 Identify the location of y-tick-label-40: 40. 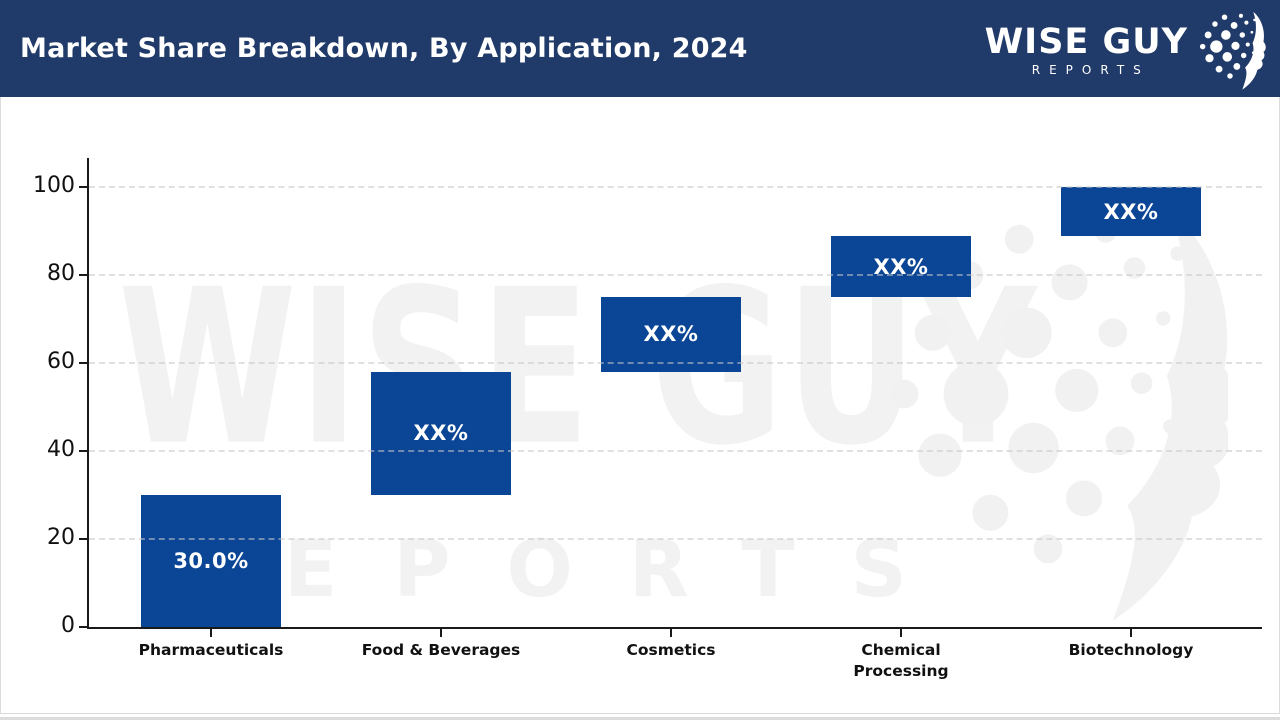
(61, 449).